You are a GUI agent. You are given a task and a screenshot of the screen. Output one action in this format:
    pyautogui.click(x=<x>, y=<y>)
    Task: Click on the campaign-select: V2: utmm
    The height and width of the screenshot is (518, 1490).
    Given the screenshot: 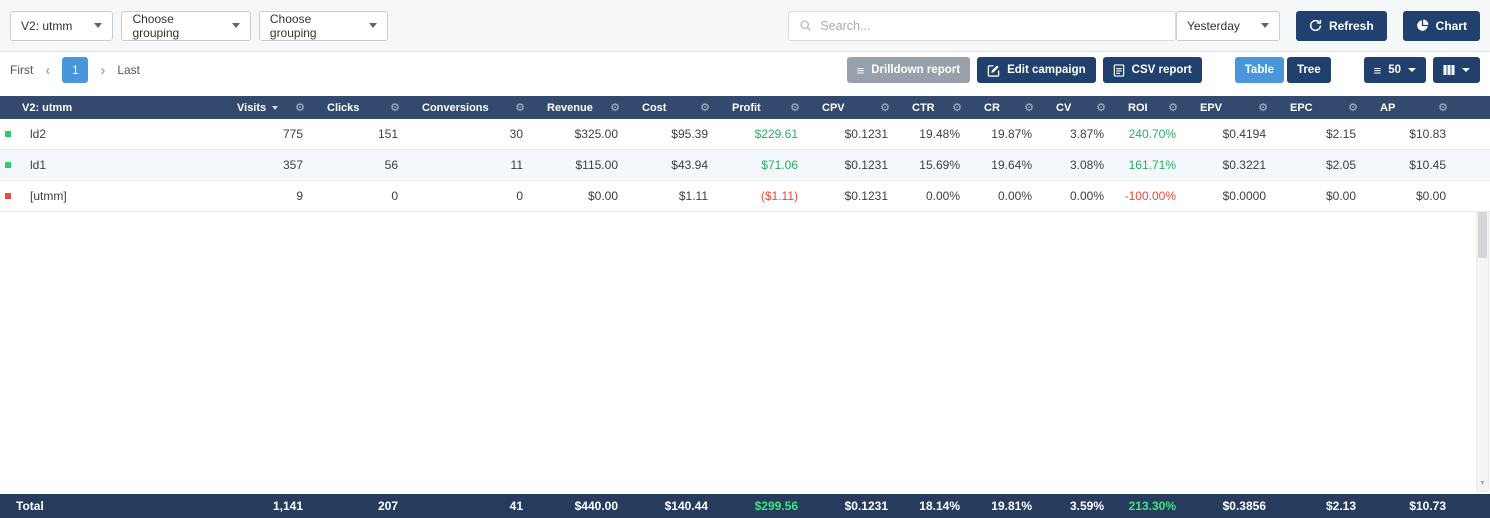 What is the action you would take?
    pyautogui.click(x=62, y=25)
    